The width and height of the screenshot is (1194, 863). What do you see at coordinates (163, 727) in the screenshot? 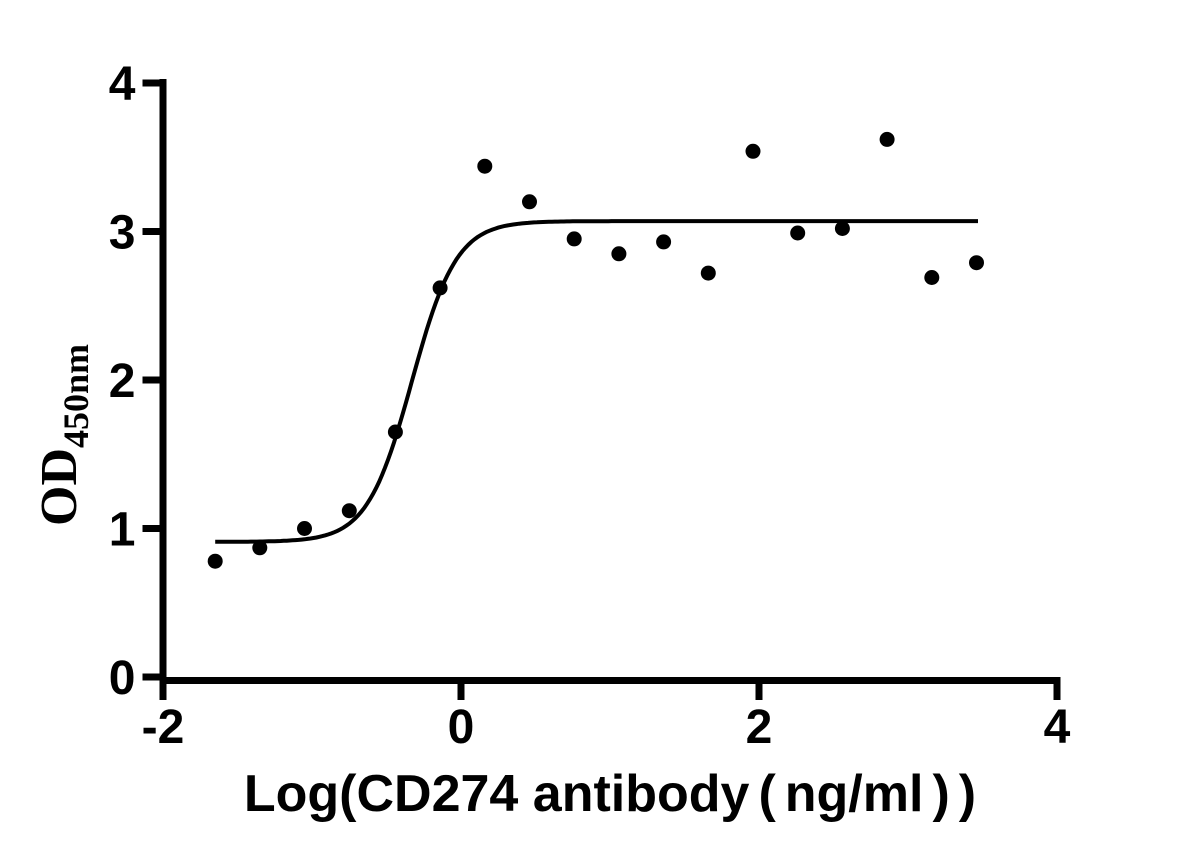
I see `x-tick-label: -2` at bounding box center [163, 727].